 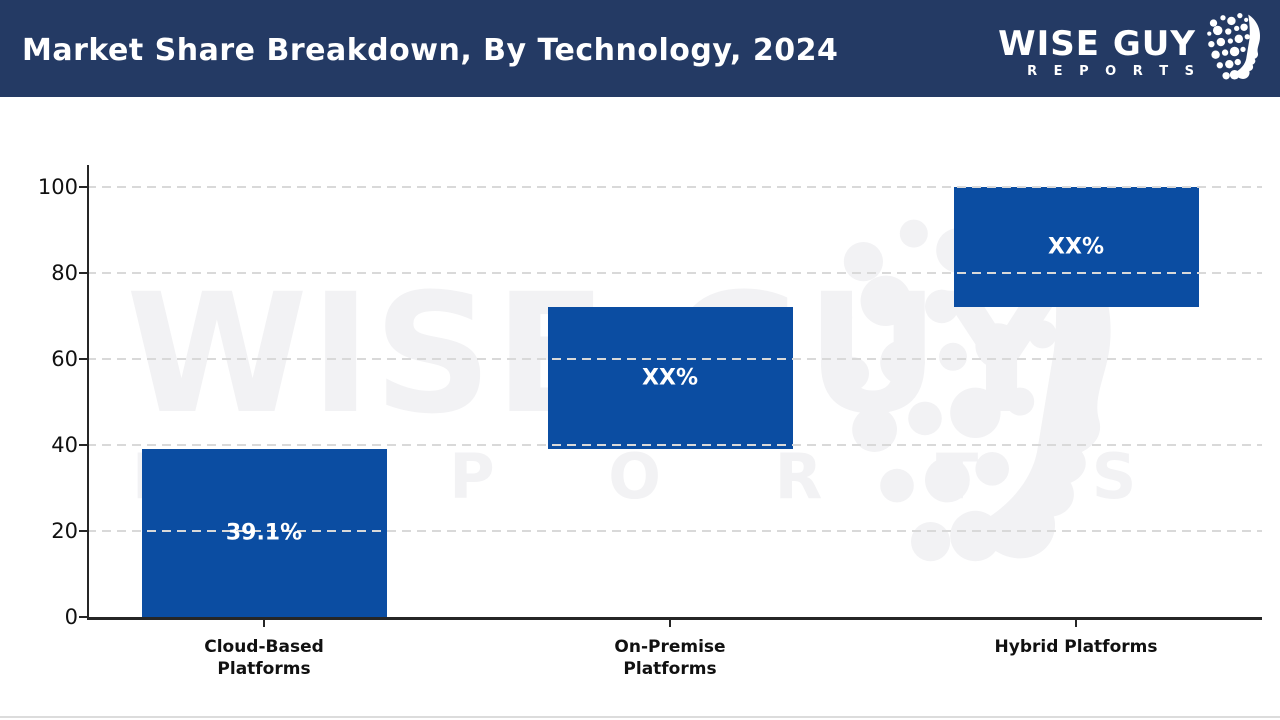 What do you see at coordinates (1113, 71) in the screenshot?
I see `brand-logo-subtitle: R E P O R T S` at bounding box center [1113, 71].